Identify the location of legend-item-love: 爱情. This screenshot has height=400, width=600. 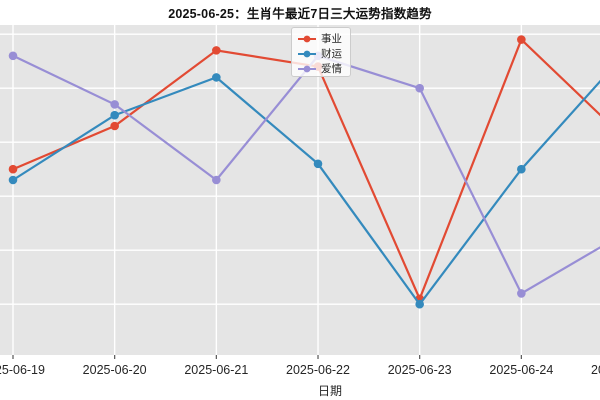
(323, 68).